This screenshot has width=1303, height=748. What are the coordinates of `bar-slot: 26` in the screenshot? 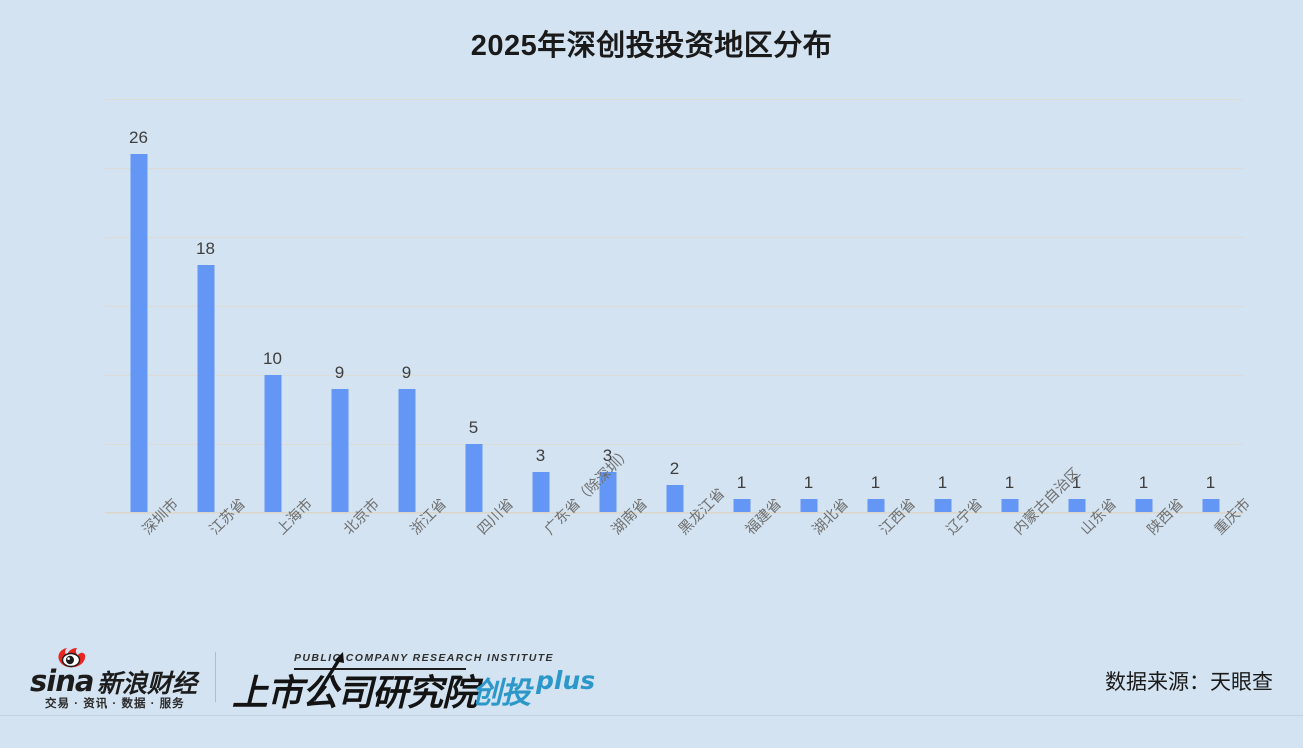 It's located at (138, 306).